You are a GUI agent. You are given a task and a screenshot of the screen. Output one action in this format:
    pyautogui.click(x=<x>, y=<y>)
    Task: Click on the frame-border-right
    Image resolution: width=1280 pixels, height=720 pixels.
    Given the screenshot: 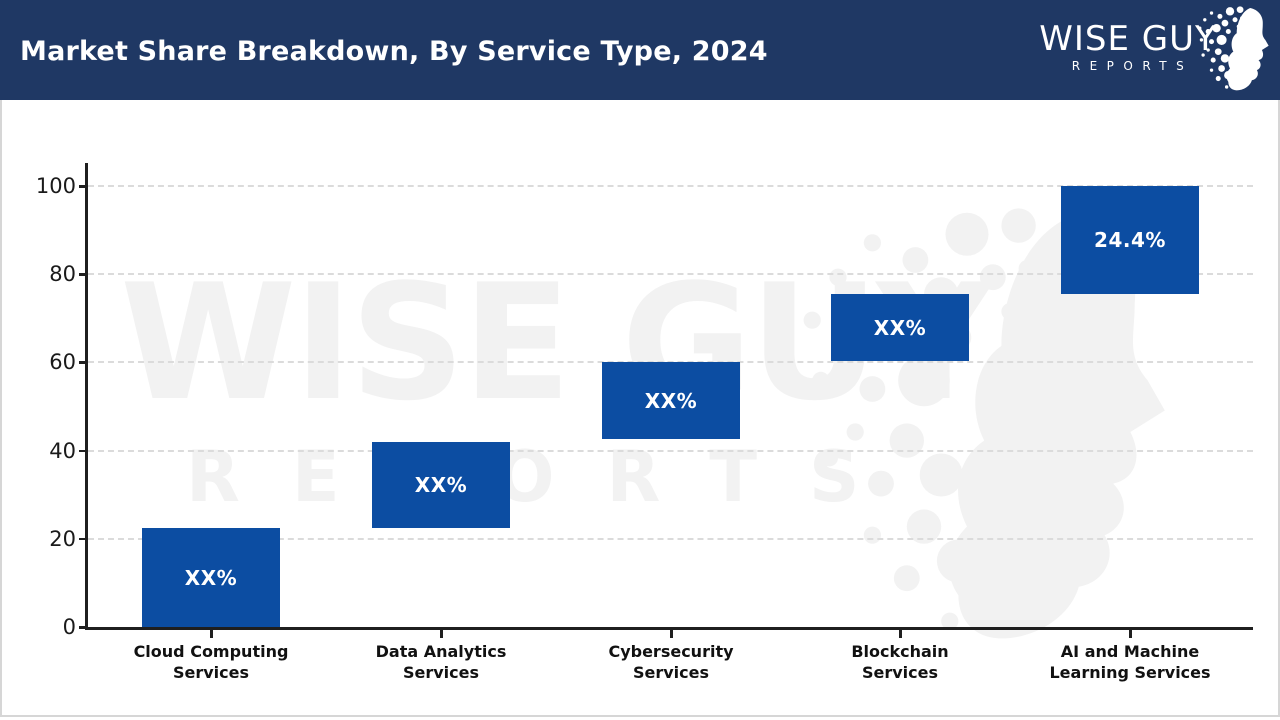 What is the action you would take?
    pyautogui.click(x=1279, y=408)
    